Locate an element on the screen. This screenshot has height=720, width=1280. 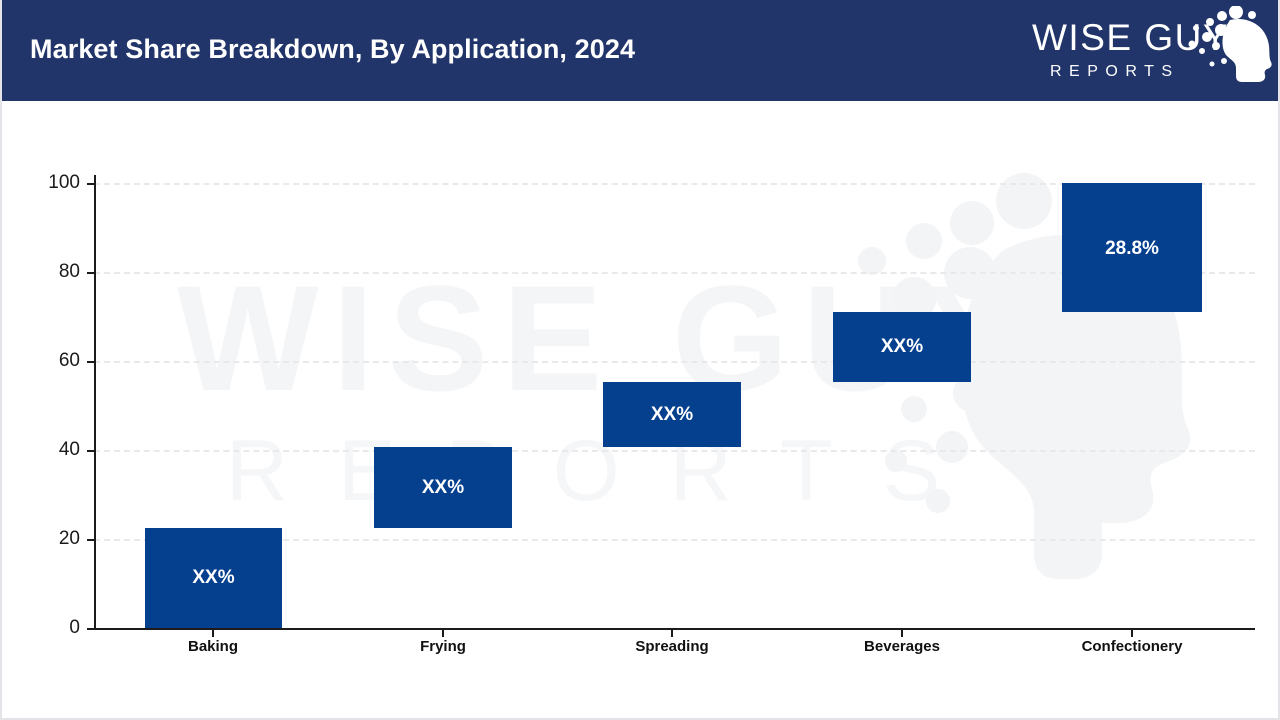
bar-spreading: XX% is located at coordinates (672, 414).